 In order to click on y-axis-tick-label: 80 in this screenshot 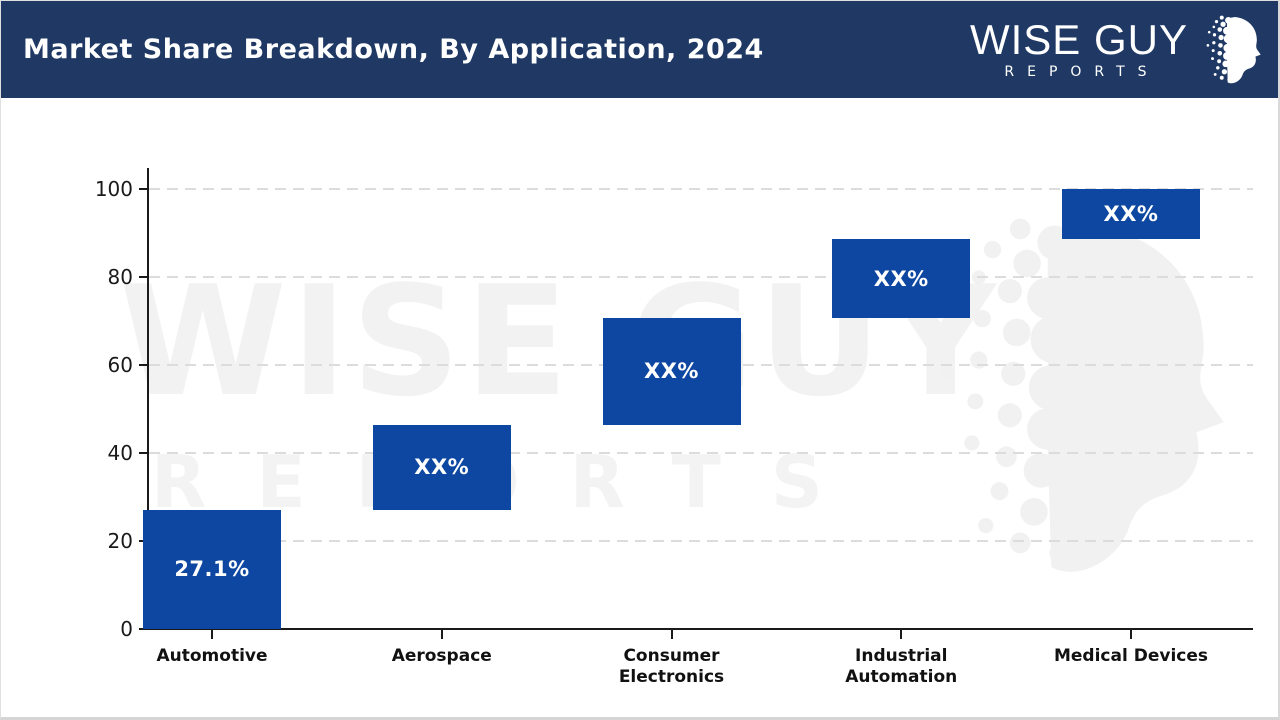, I will do `click(120, 277)`.